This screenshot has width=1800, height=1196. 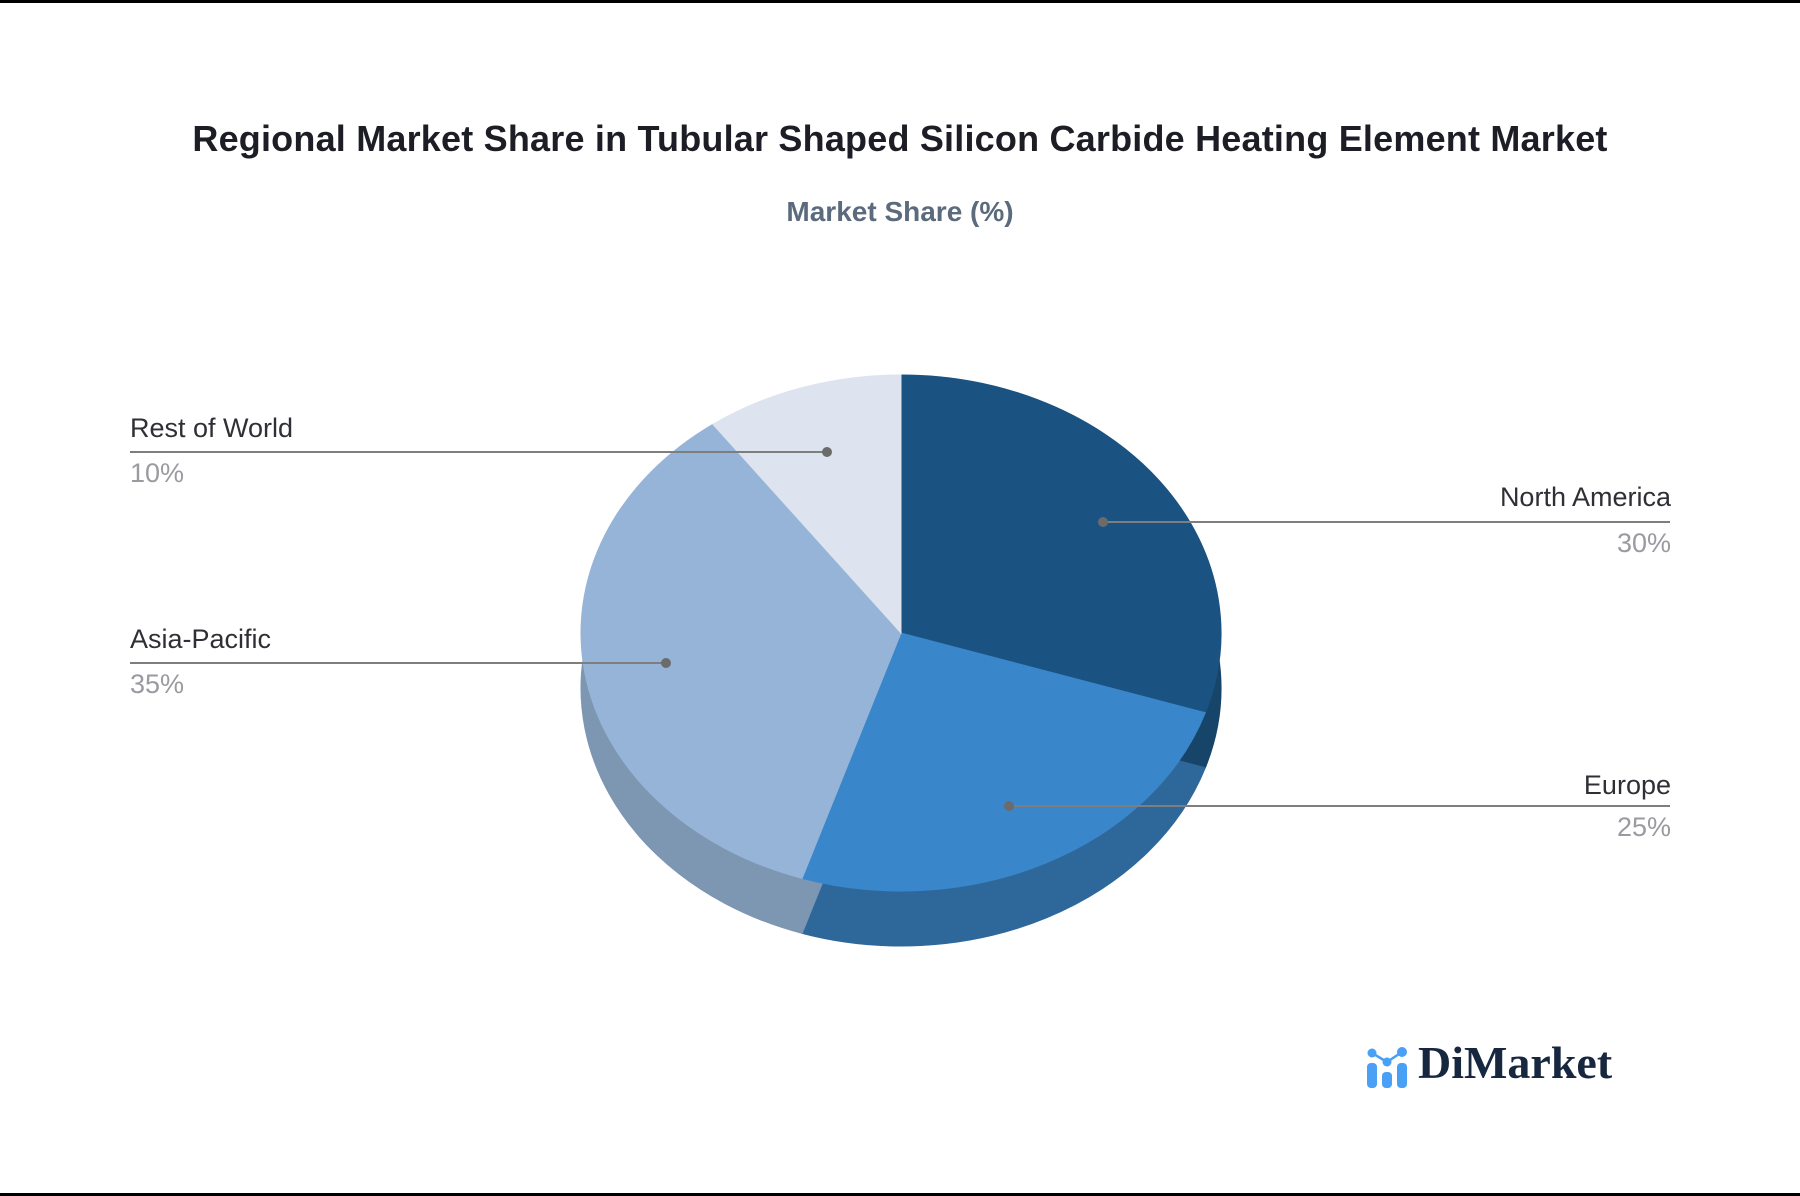 What do you see at coordinates (1387, 1067) in the screenshot?
I see `bar-chart-icon` at bounding box center [1387, 1067].